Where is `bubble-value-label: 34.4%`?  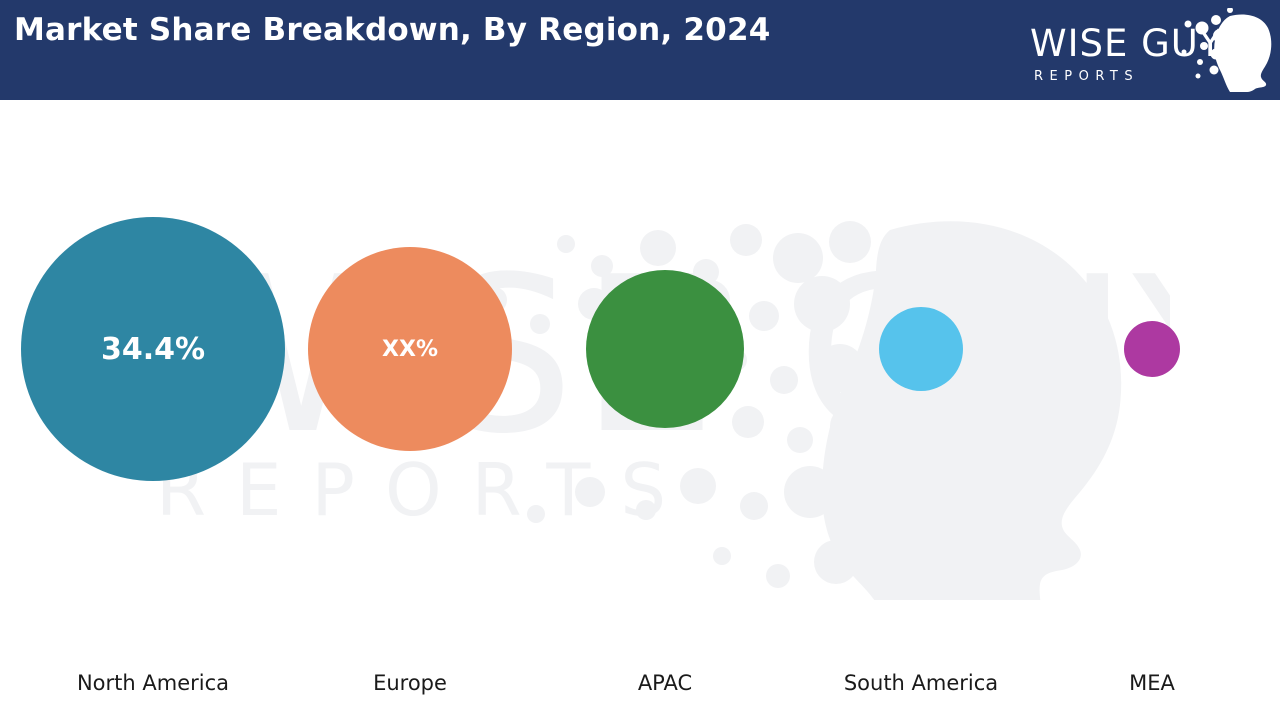
bubble-value-label: 34.4% is located at coordinates (153, 349).